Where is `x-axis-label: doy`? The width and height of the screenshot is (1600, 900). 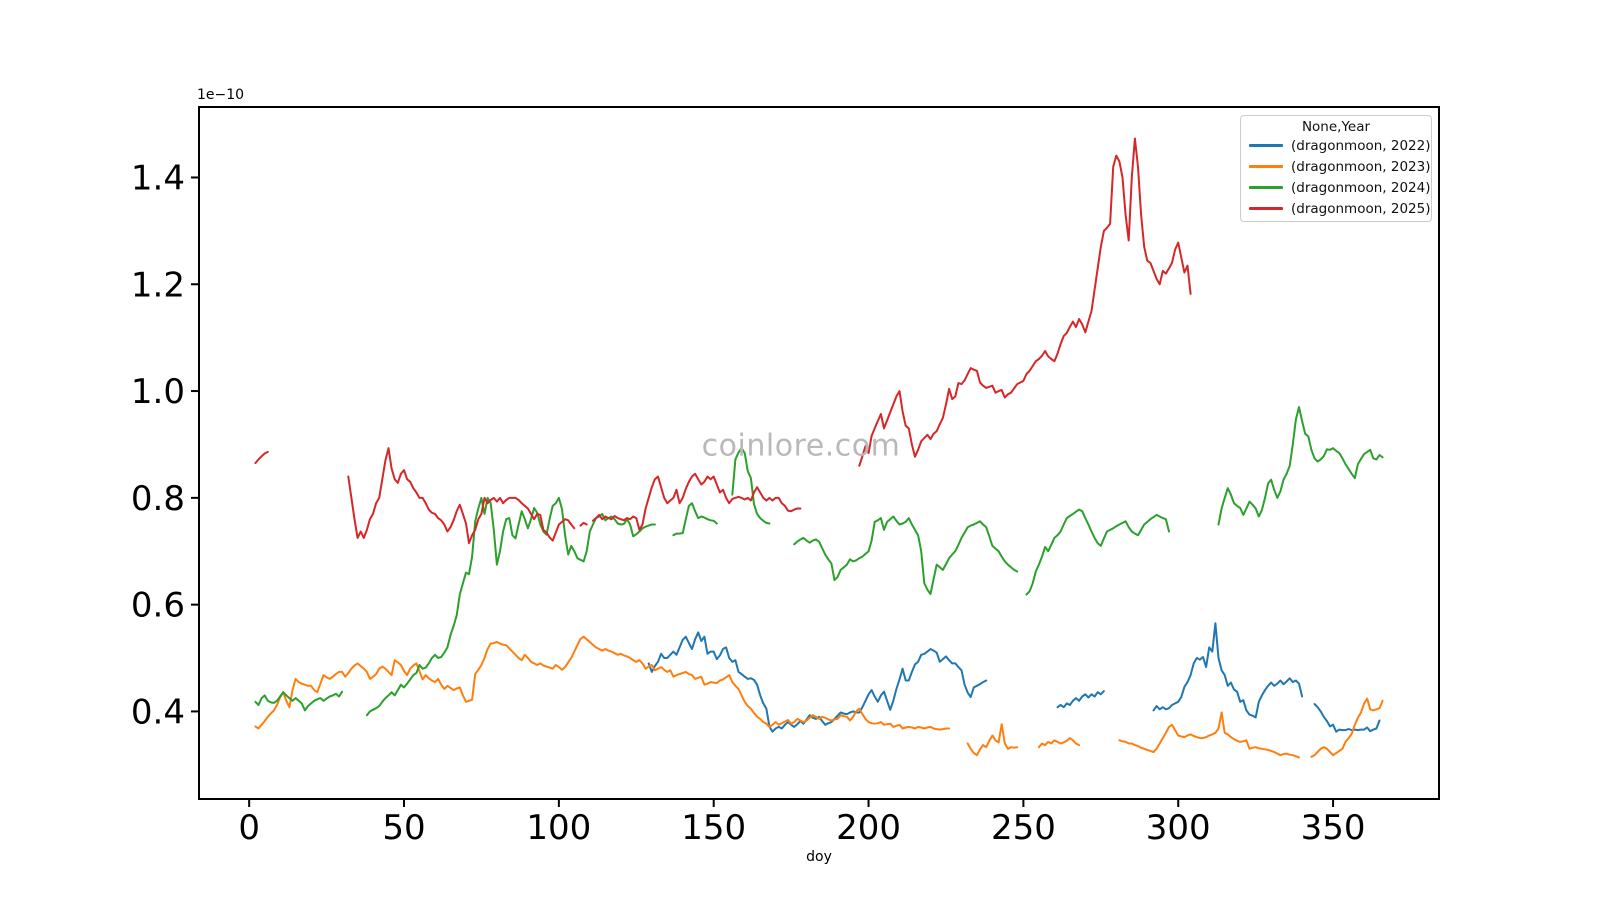
x-axis-label: doy is located at coordinates (819, 857).